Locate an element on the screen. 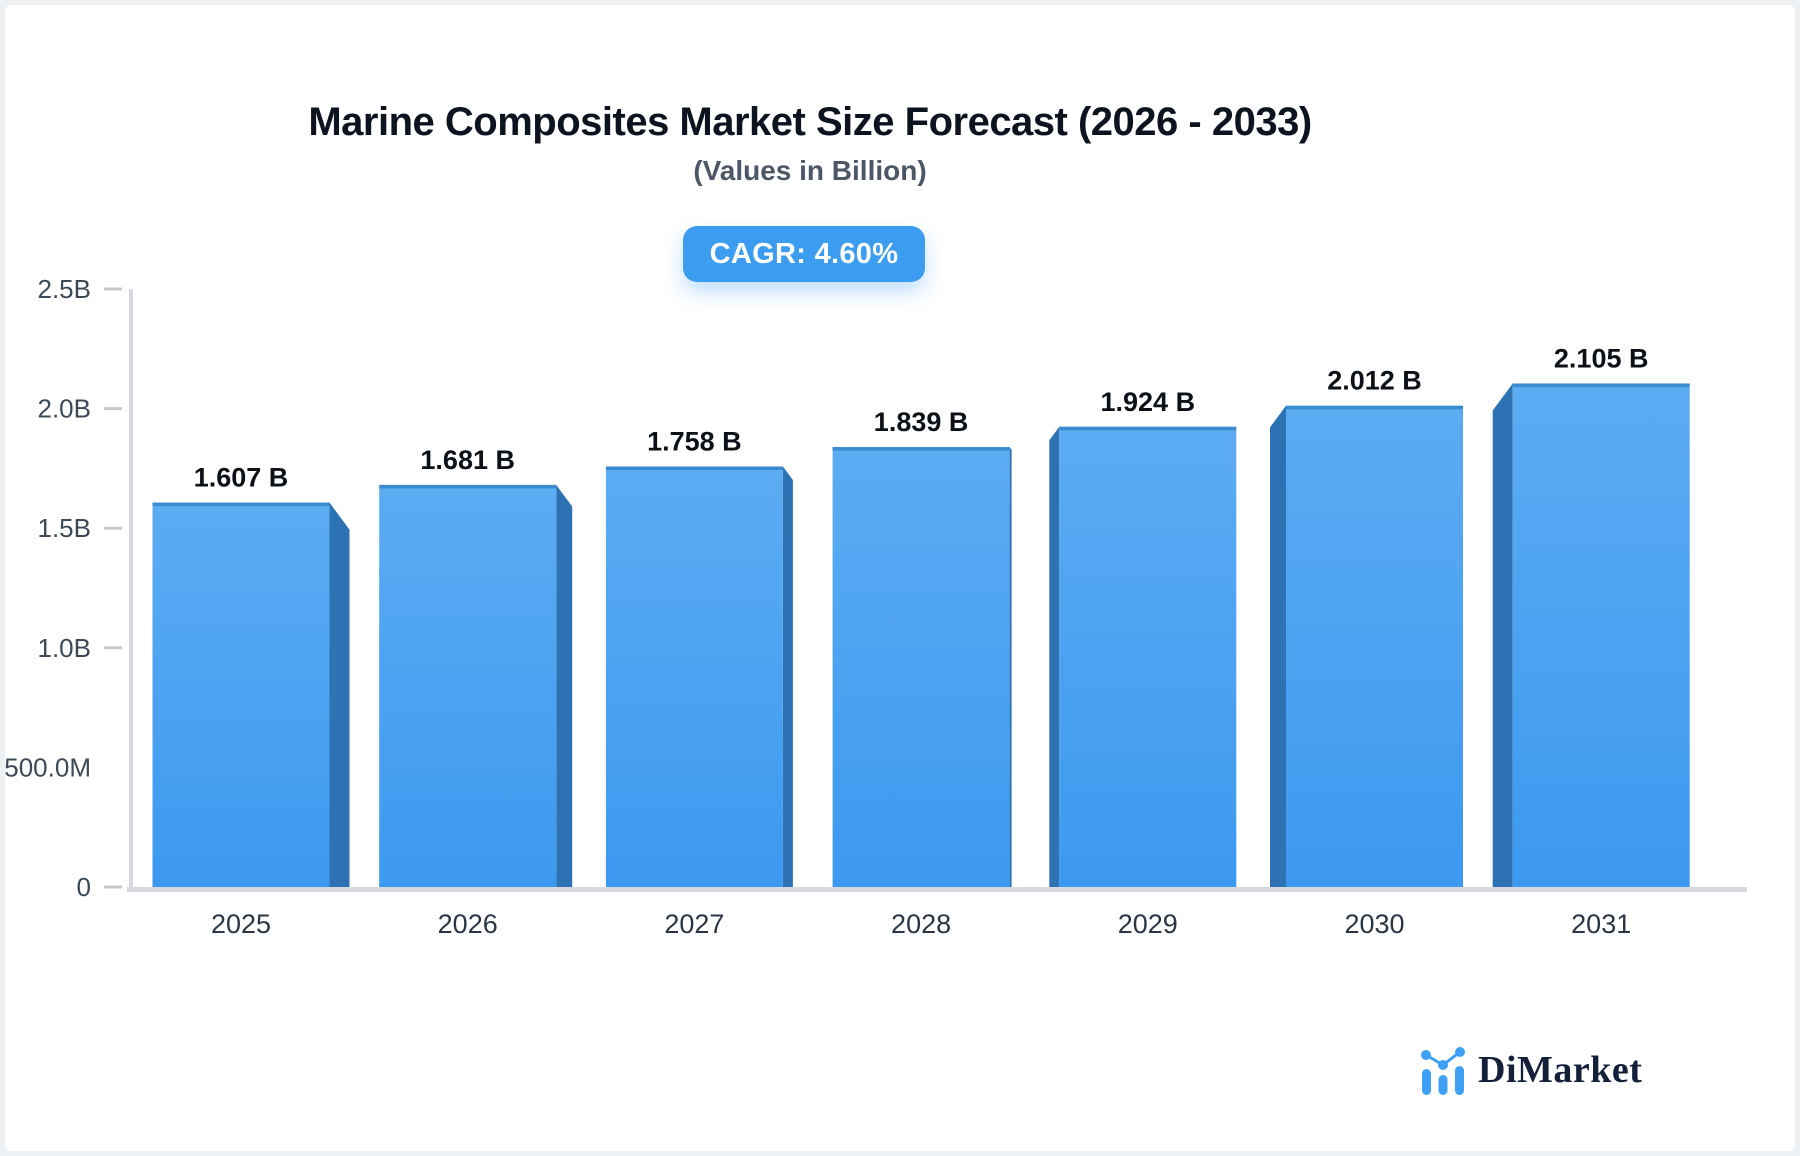 This screenshot has width=1800, height=1156. bar-value-label: 1.681 B is located at coordinates (467, 460).